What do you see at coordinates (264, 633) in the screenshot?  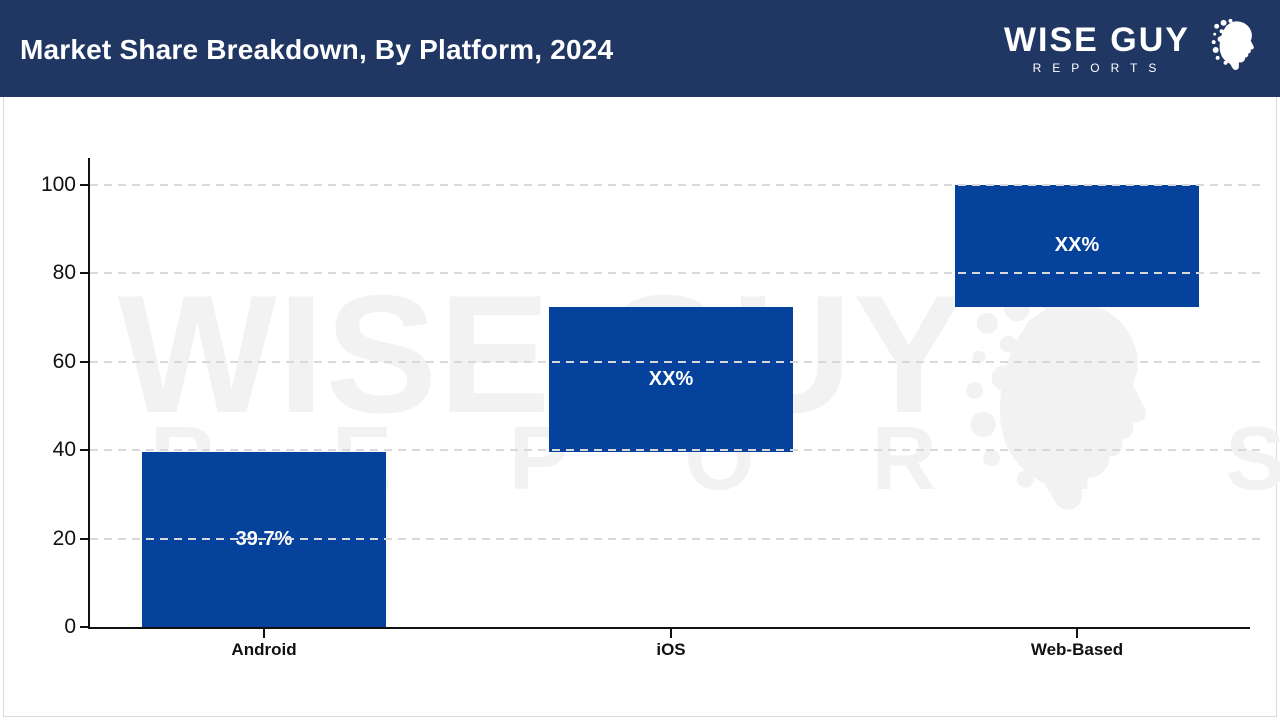 I see `x-tick-android` at bounding box center [264, 633].